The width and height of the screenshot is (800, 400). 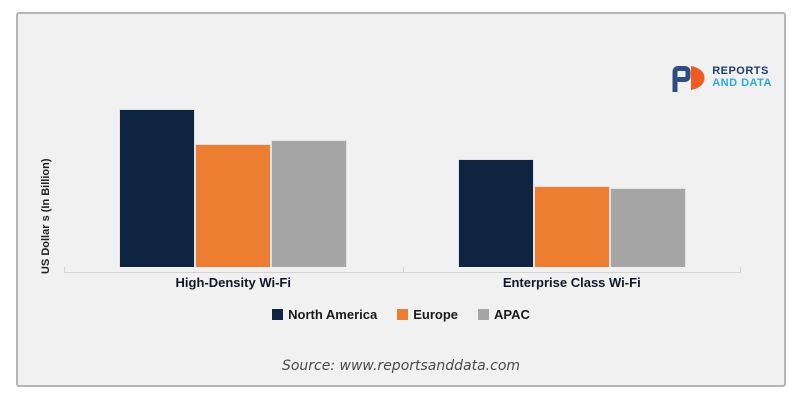 I want to click on reports-and-data-logo: REPORTS AND DATA, so click(x=721, y=78).